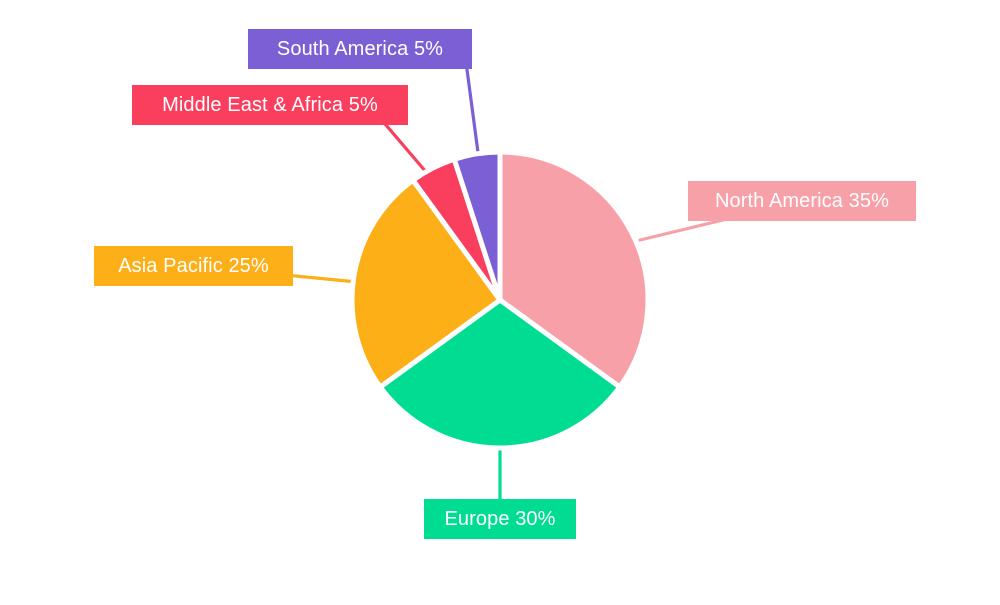  What do you see at coordinates (472, 111) in the screenshot?
I see `leader-line-south-america` at bounding box center [472, 111].